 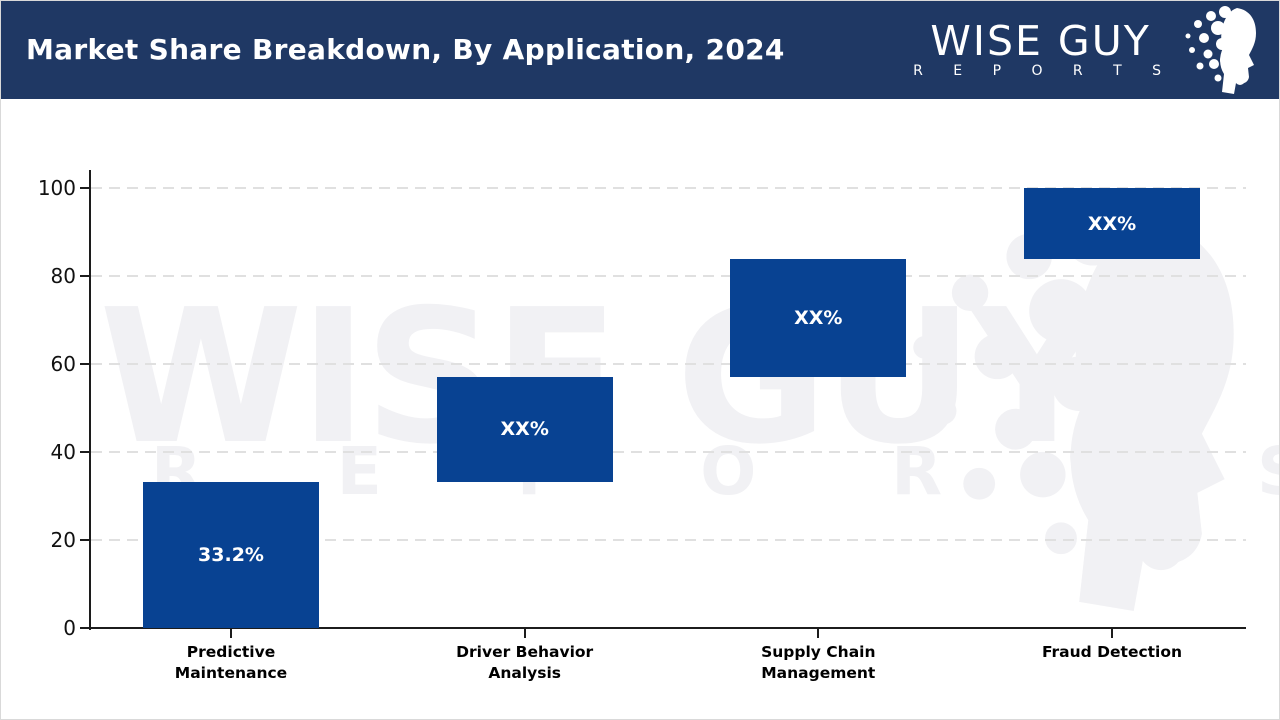 I want to click on y-tick-label-100: 100, so click(x=56, y=188).